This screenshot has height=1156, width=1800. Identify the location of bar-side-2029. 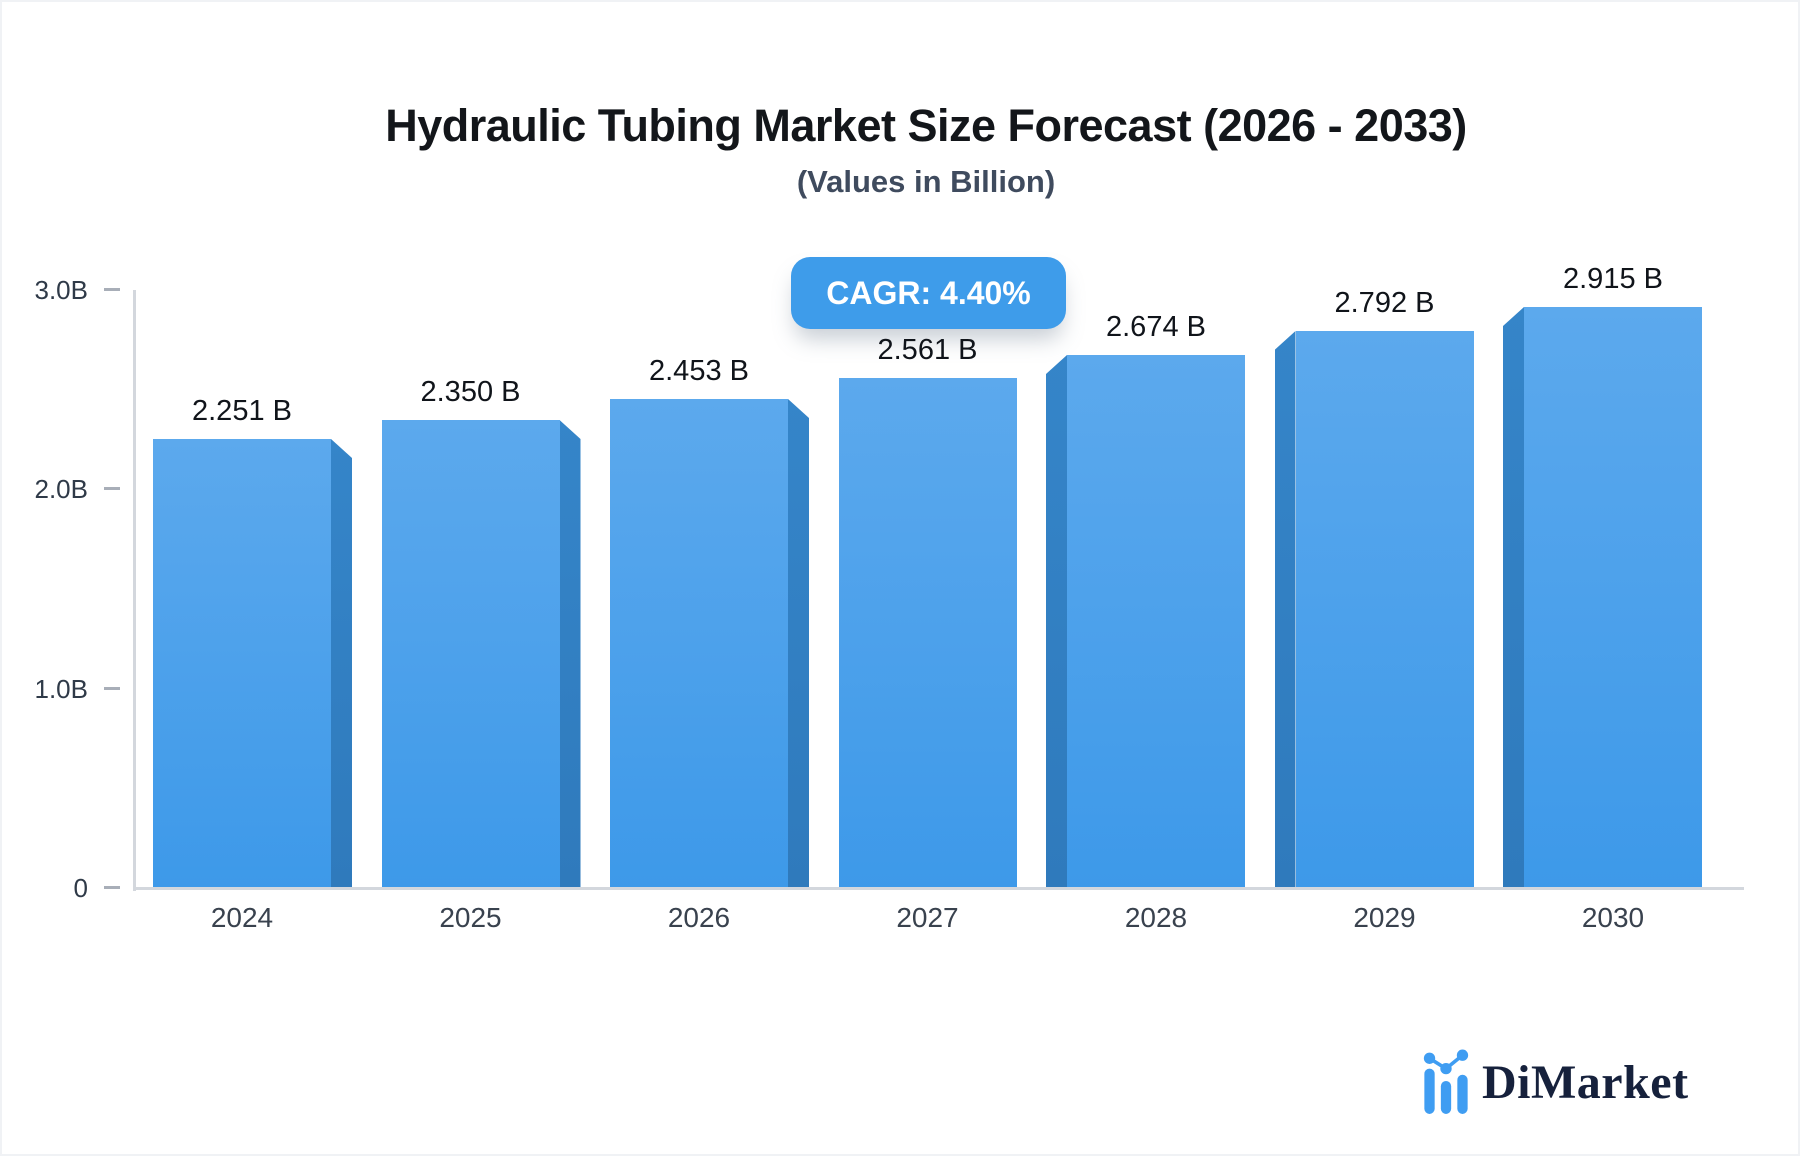
(1285, 610).